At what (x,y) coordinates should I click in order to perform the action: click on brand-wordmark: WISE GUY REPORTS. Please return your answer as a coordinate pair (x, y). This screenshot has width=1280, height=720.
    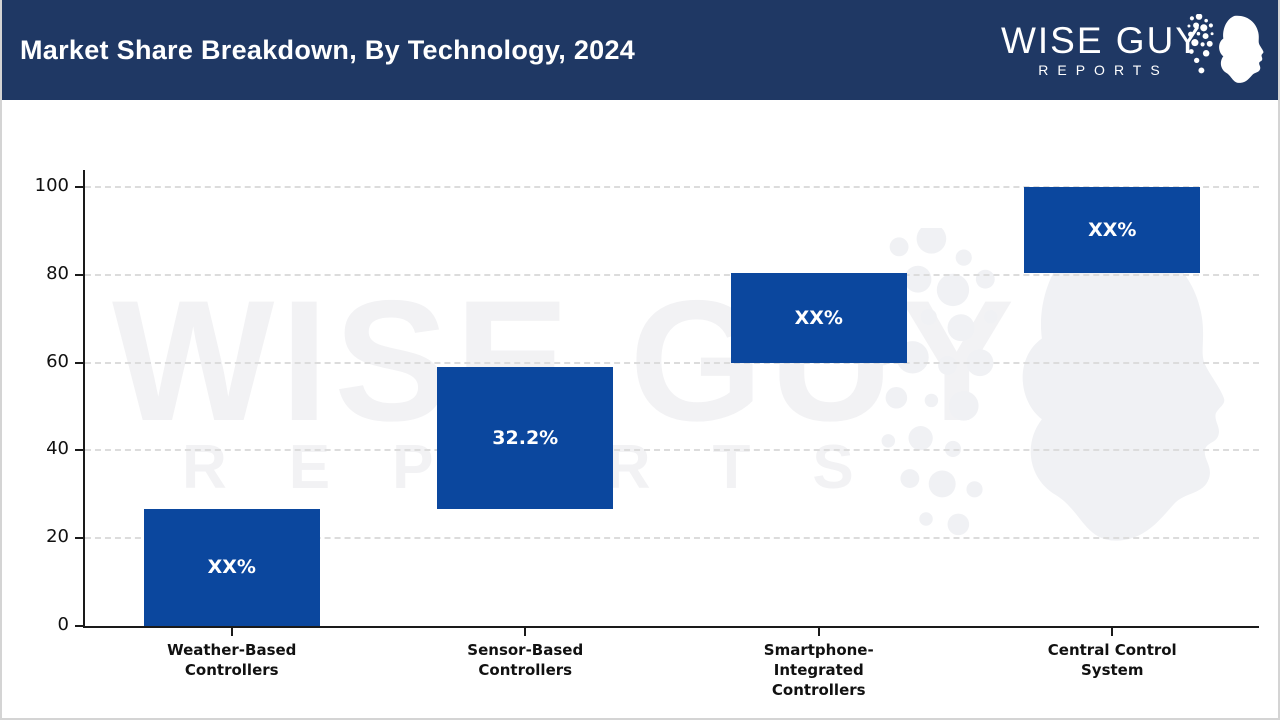
    Looking at the image, I should click on (1101, 49).